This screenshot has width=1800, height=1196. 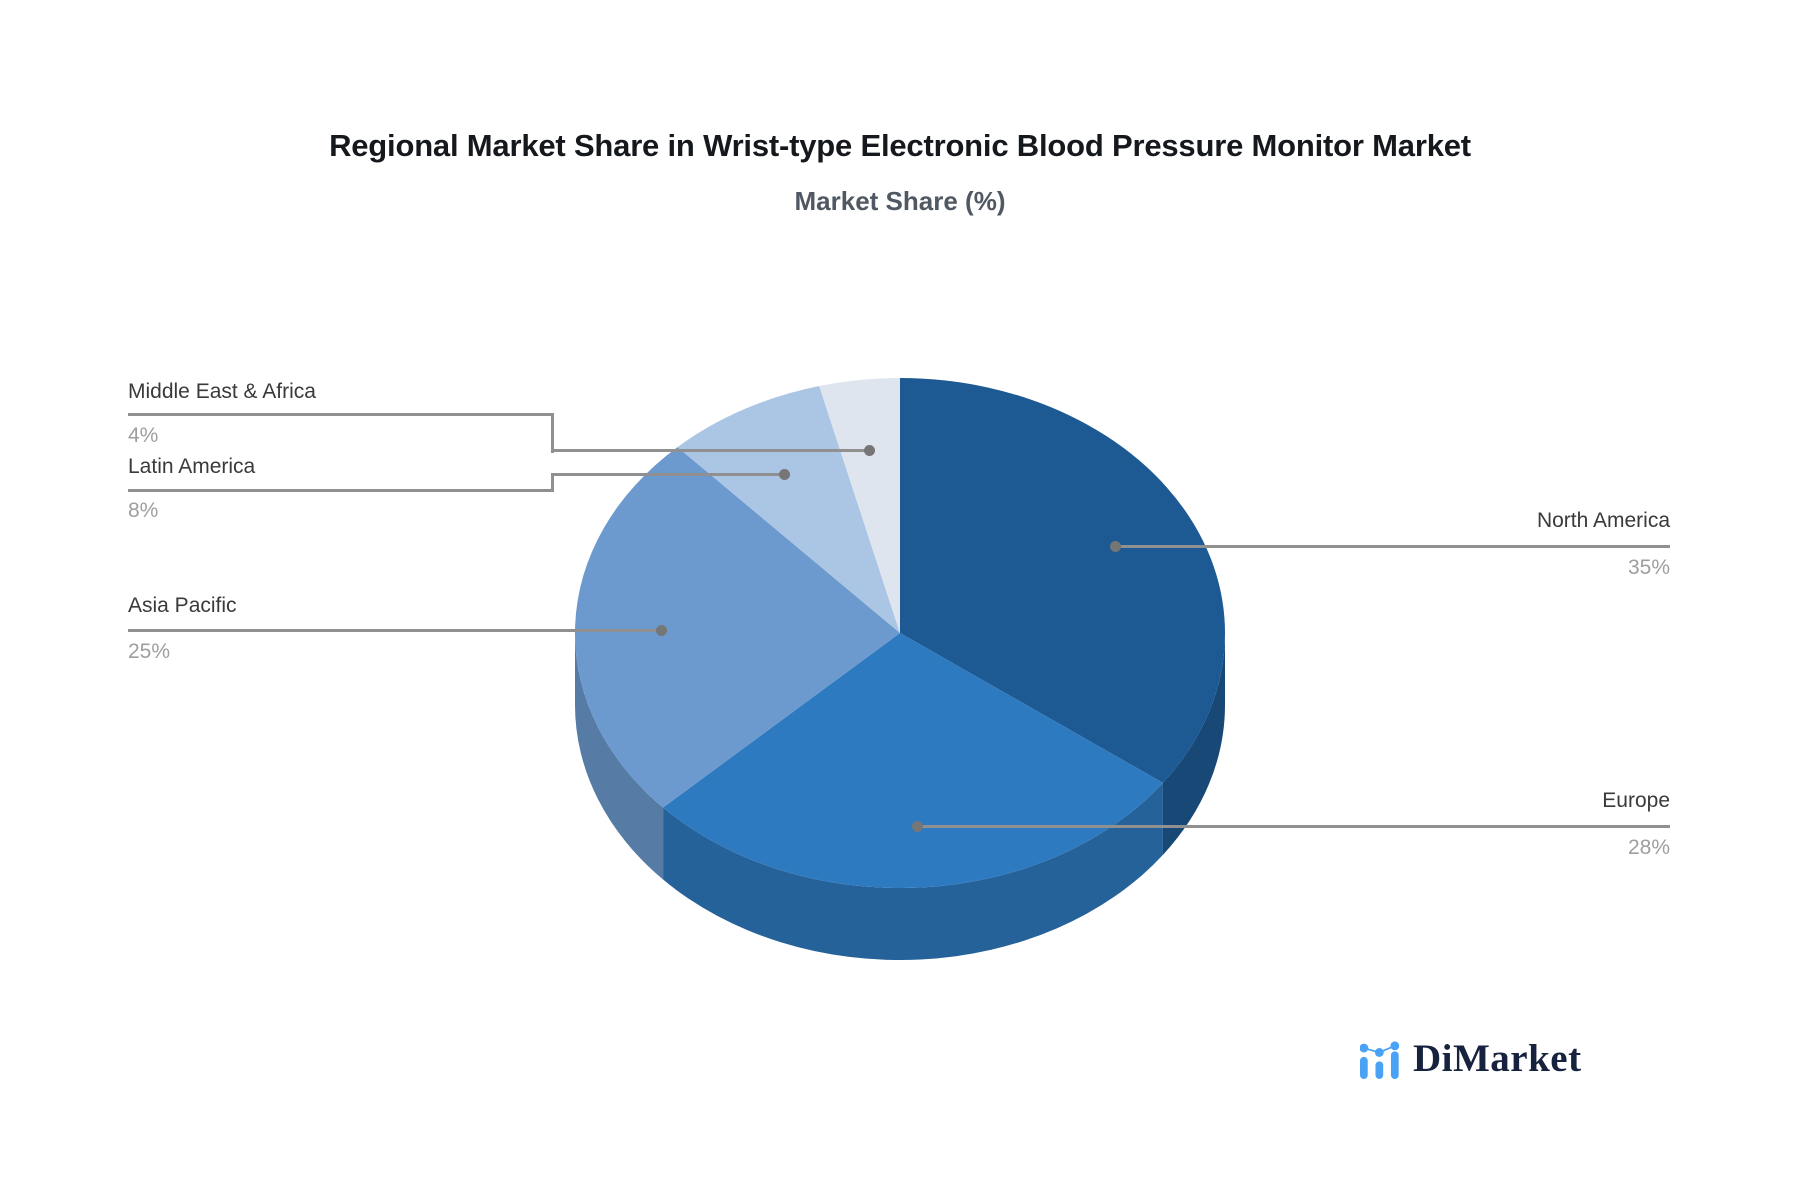 I want to click on slice-dot-europe, so click(x=917, y=826).